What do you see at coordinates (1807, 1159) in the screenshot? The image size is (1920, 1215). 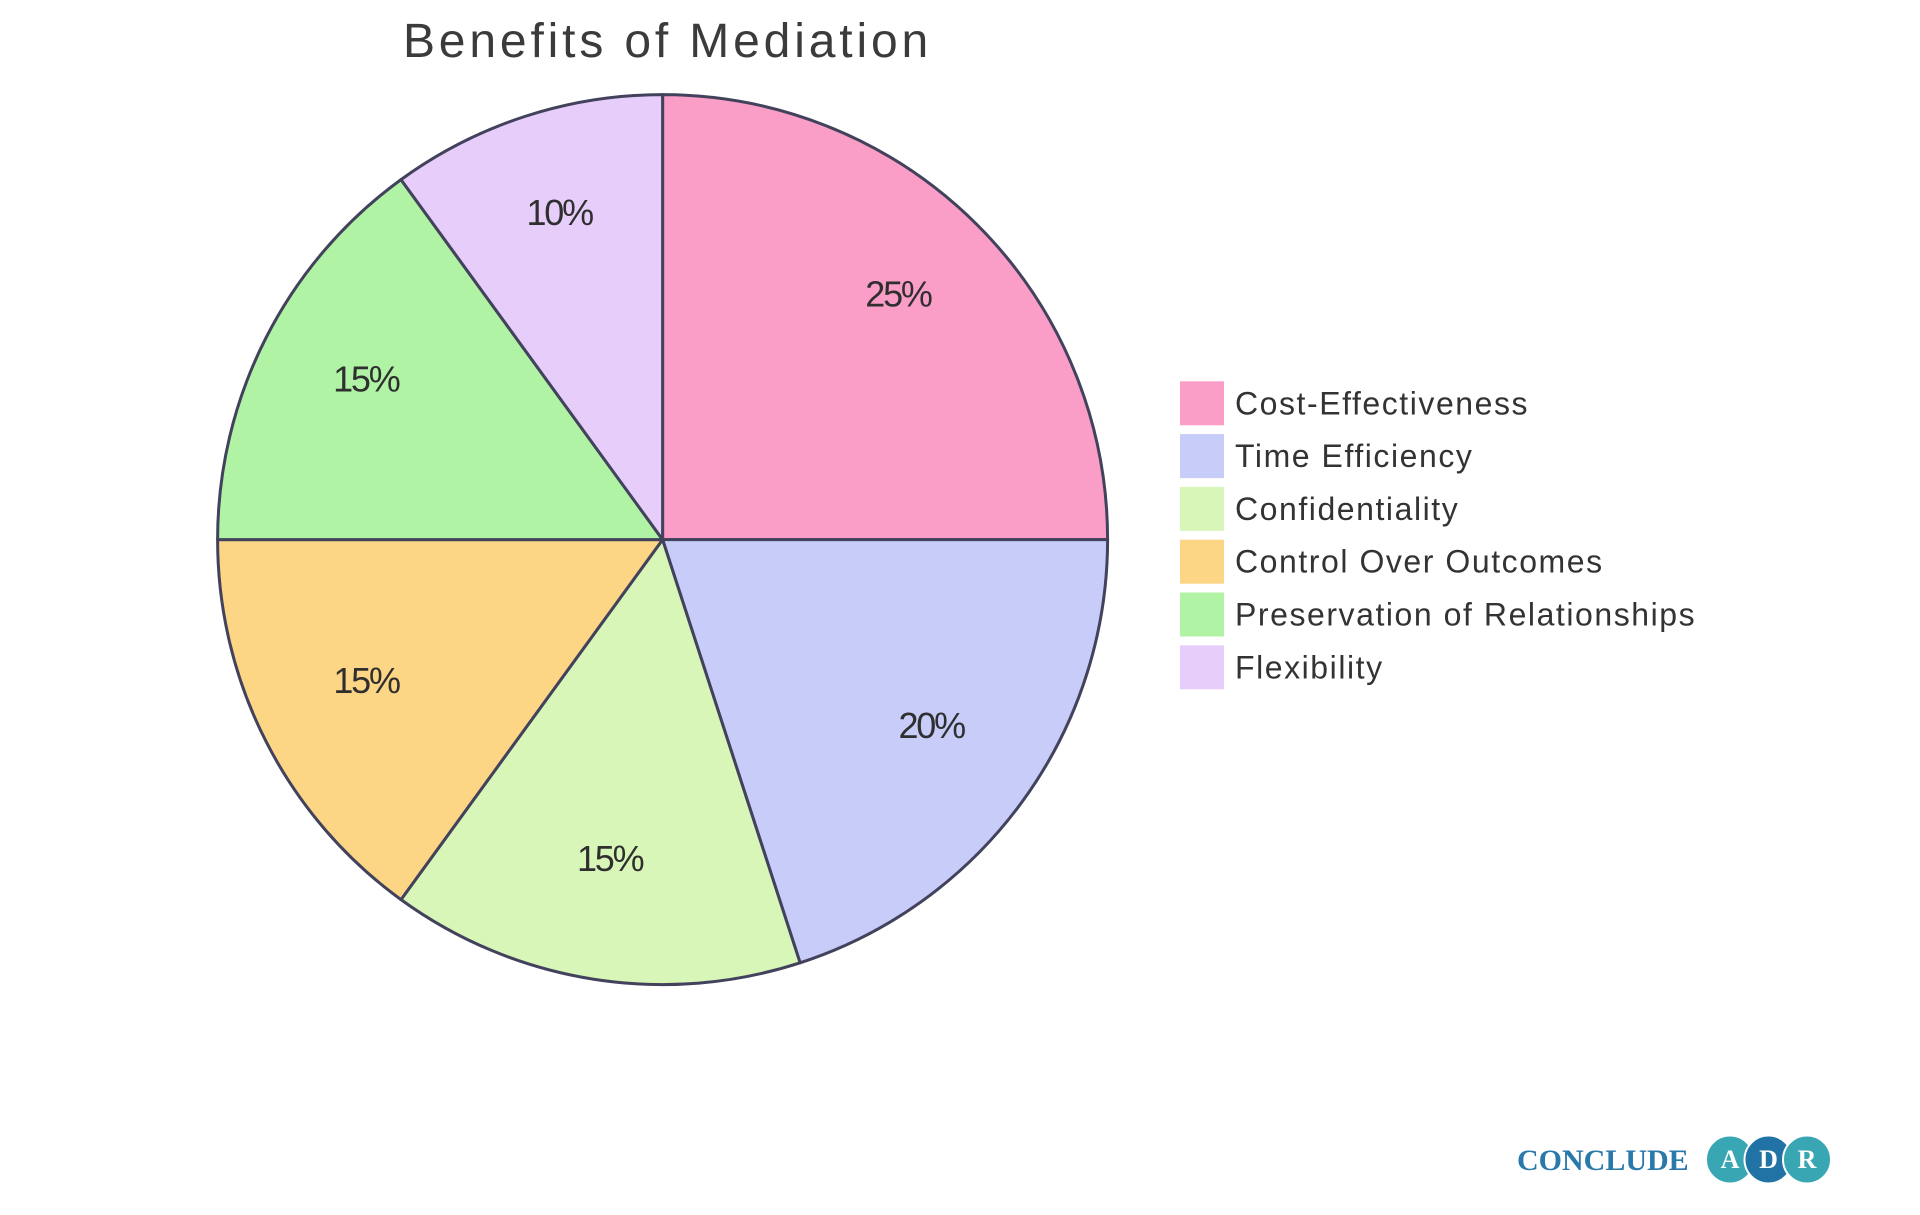 I see `svg-text: R` at bounding box center [1807, 1159].